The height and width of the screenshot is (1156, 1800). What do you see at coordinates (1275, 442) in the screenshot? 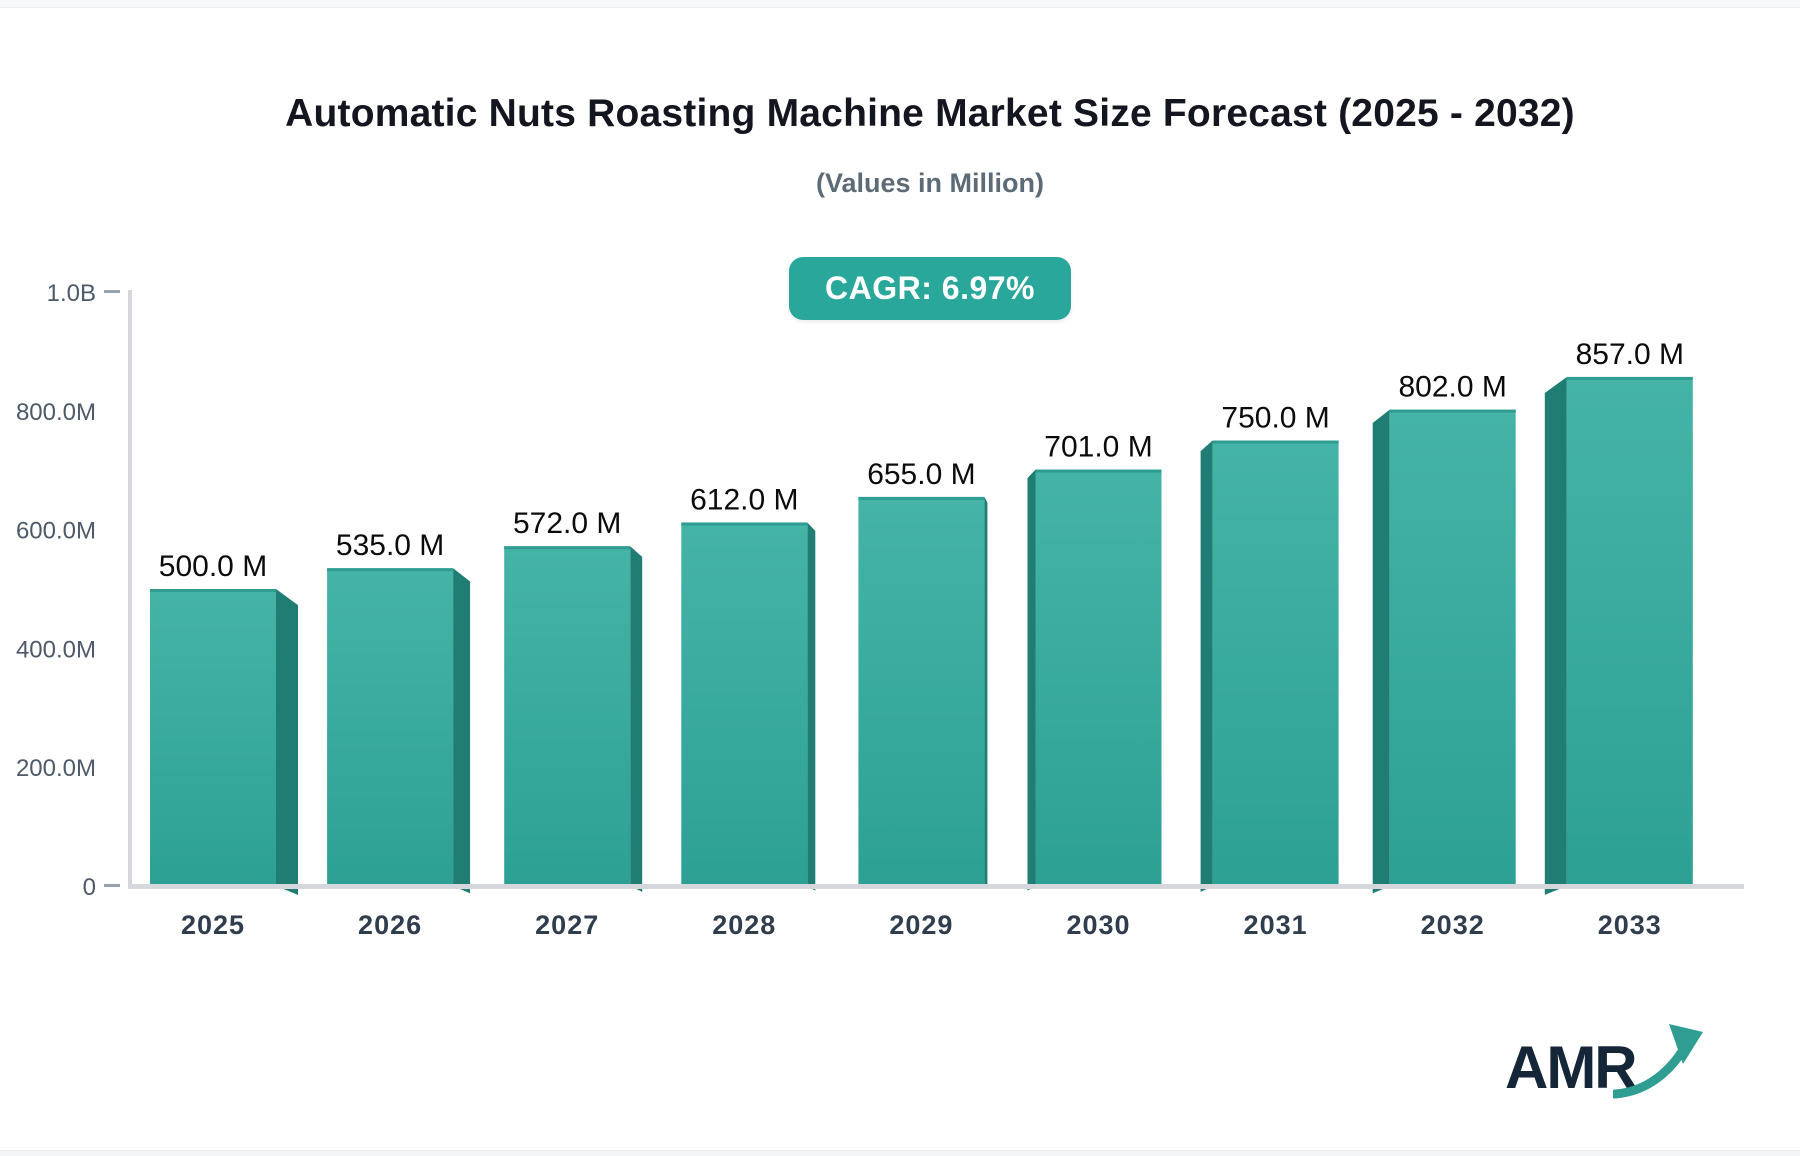
I see `bar-top-edge-2031` at bounding box center [1275, 442].